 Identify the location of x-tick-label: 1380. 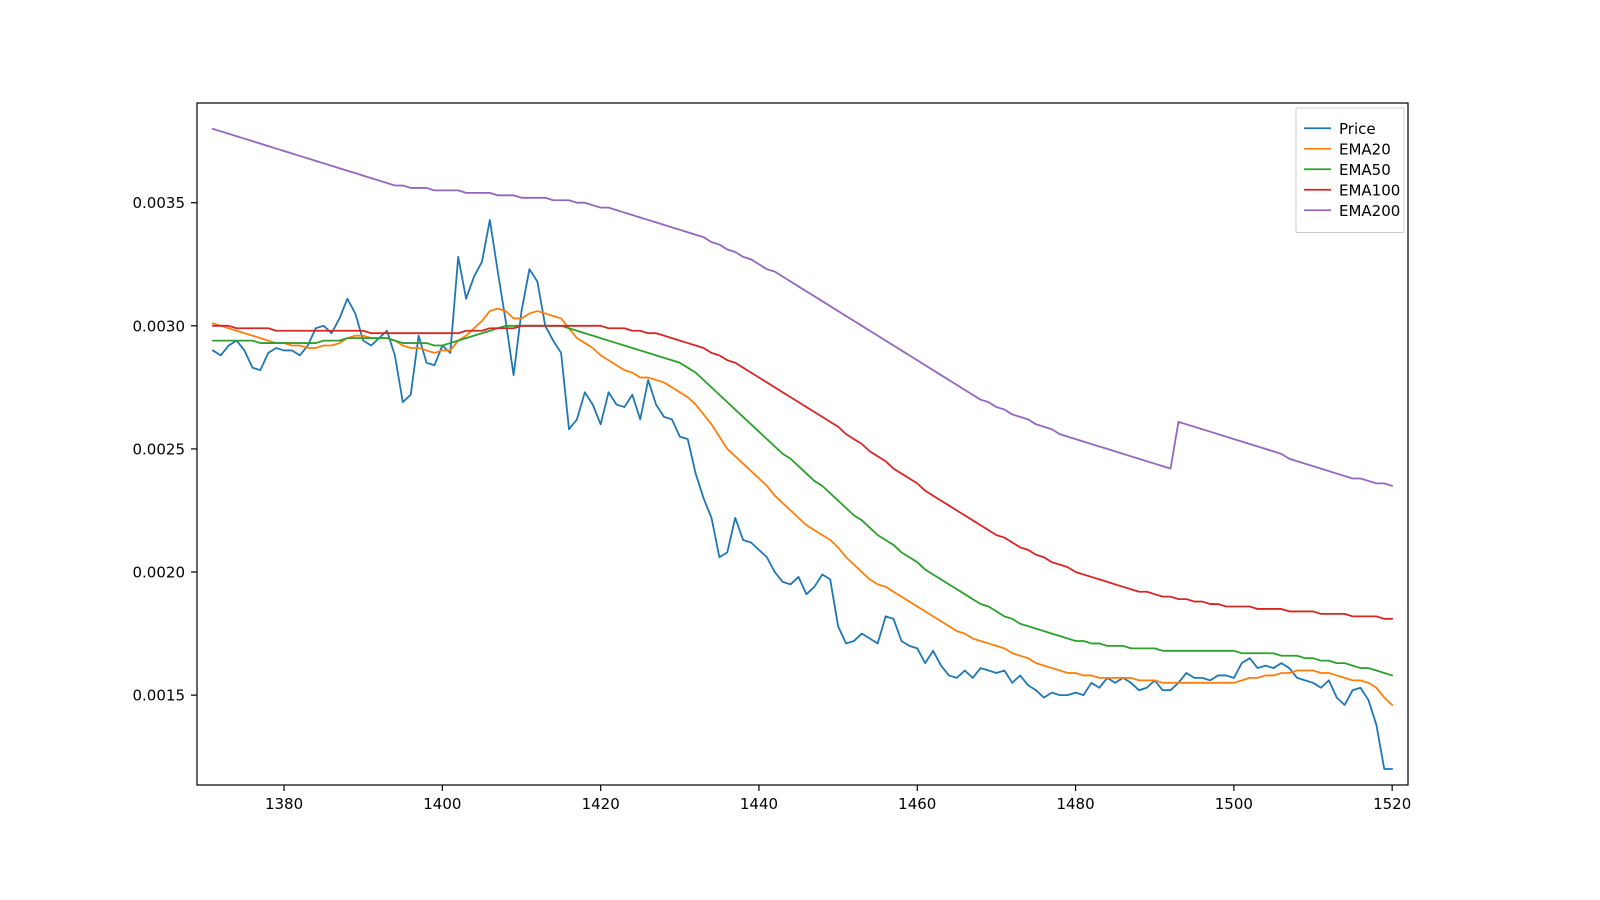
(284, 804).